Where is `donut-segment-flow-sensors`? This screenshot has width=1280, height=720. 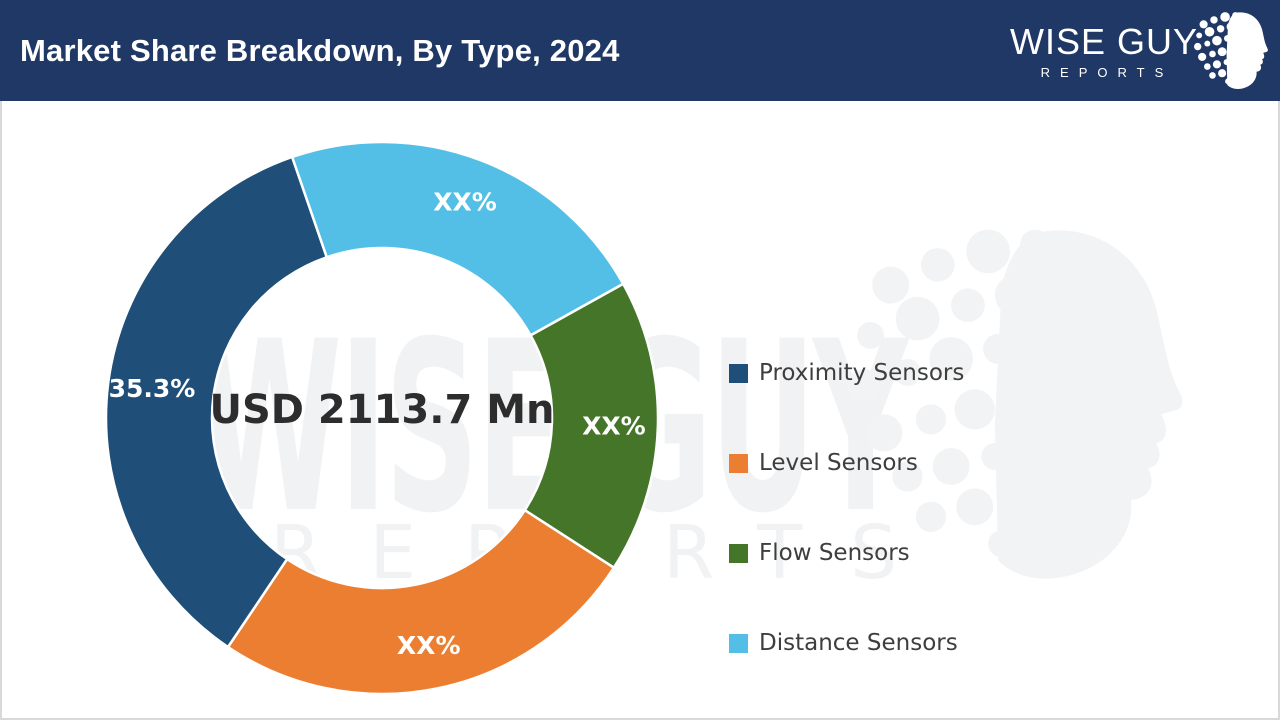 donut-segment-flow-sensors is located at coordinates (591, 425).